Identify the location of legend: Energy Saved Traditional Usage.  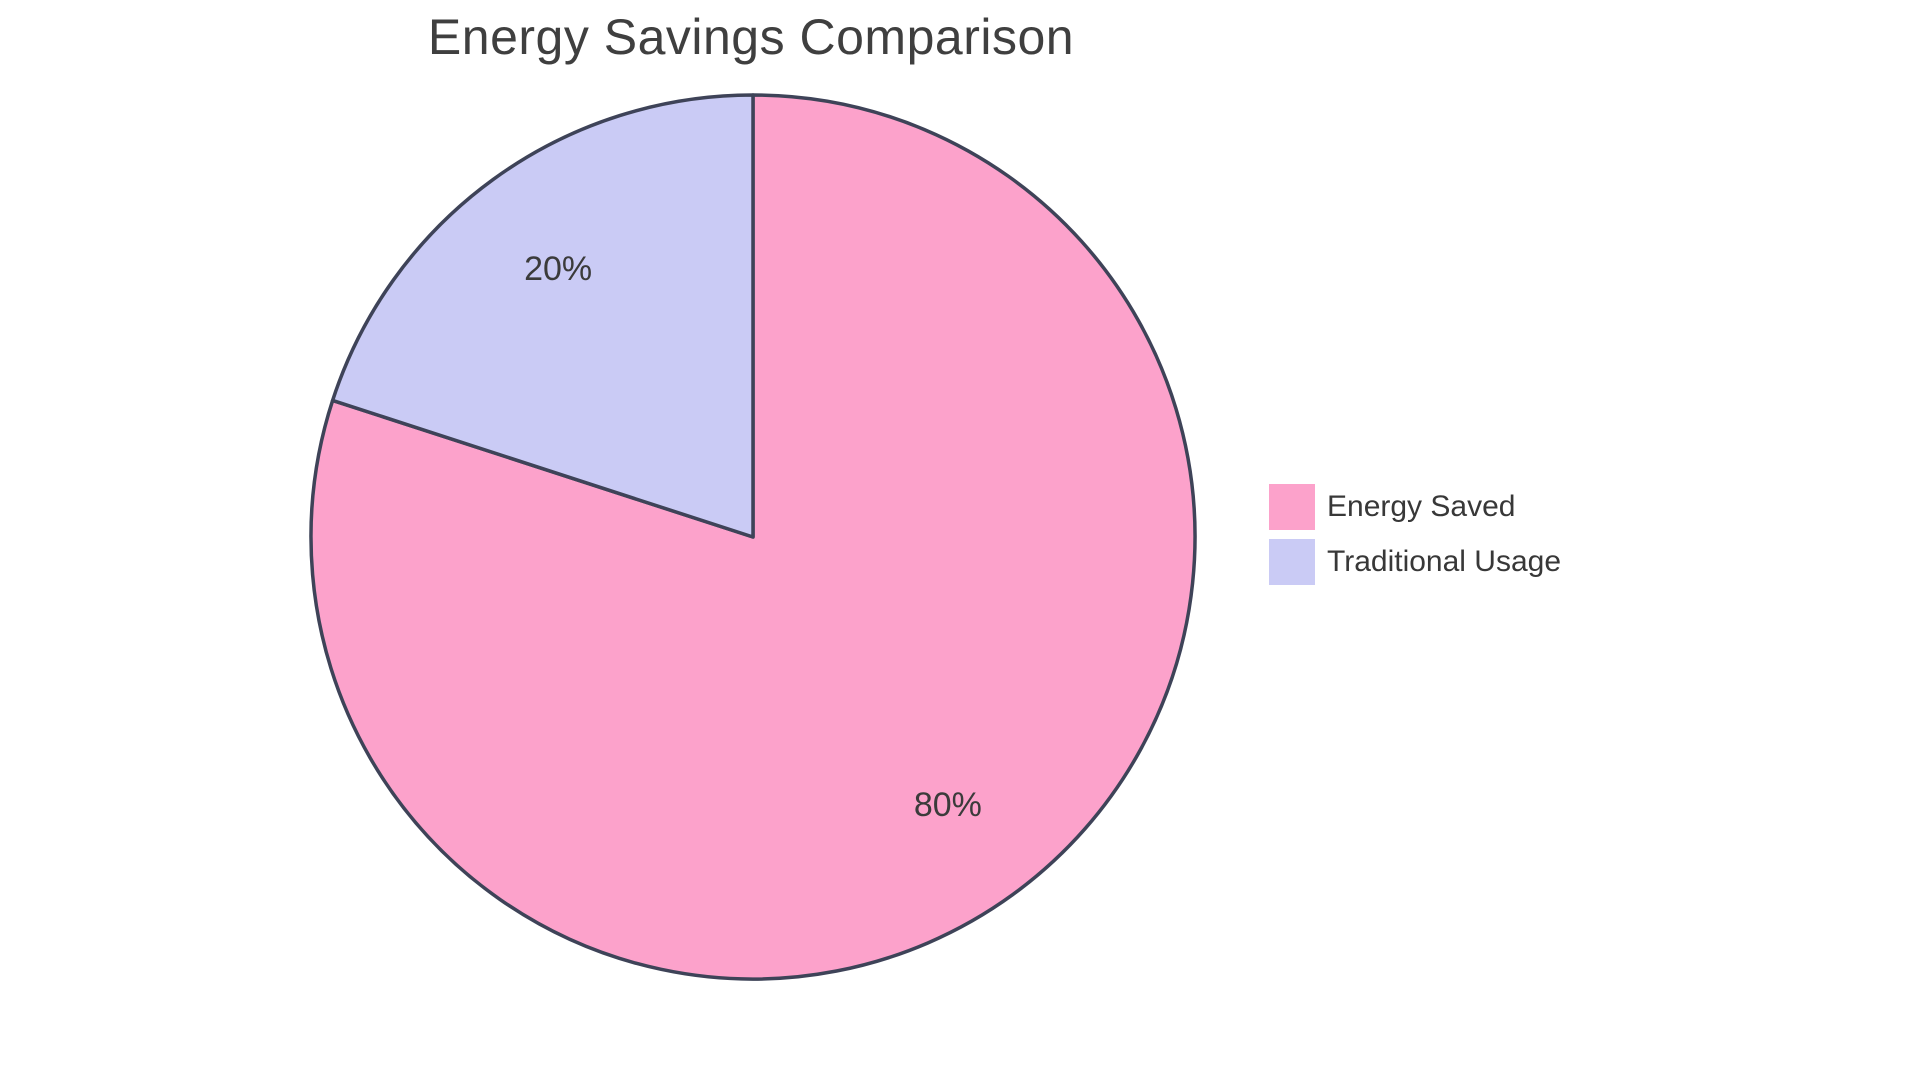
(1415, 539).